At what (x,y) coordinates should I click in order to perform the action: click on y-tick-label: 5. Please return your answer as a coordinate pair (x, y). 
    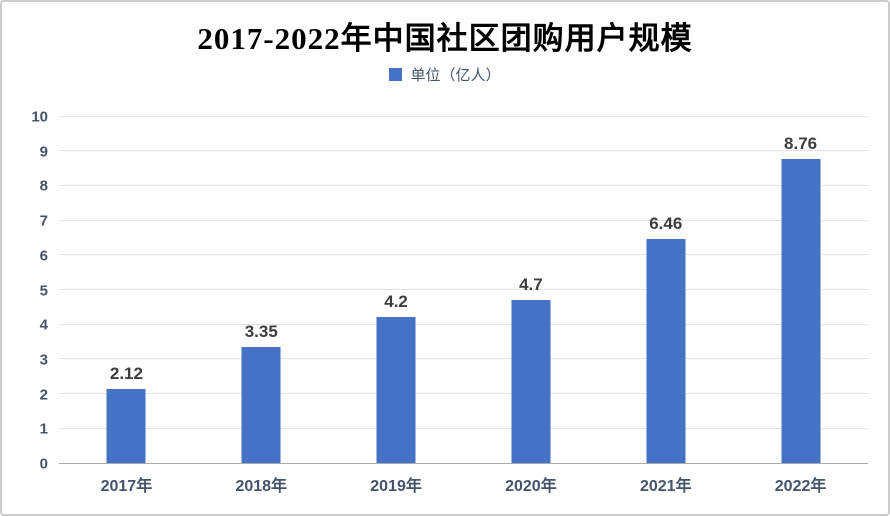
    Looking at the image, I should click on (43, 290).